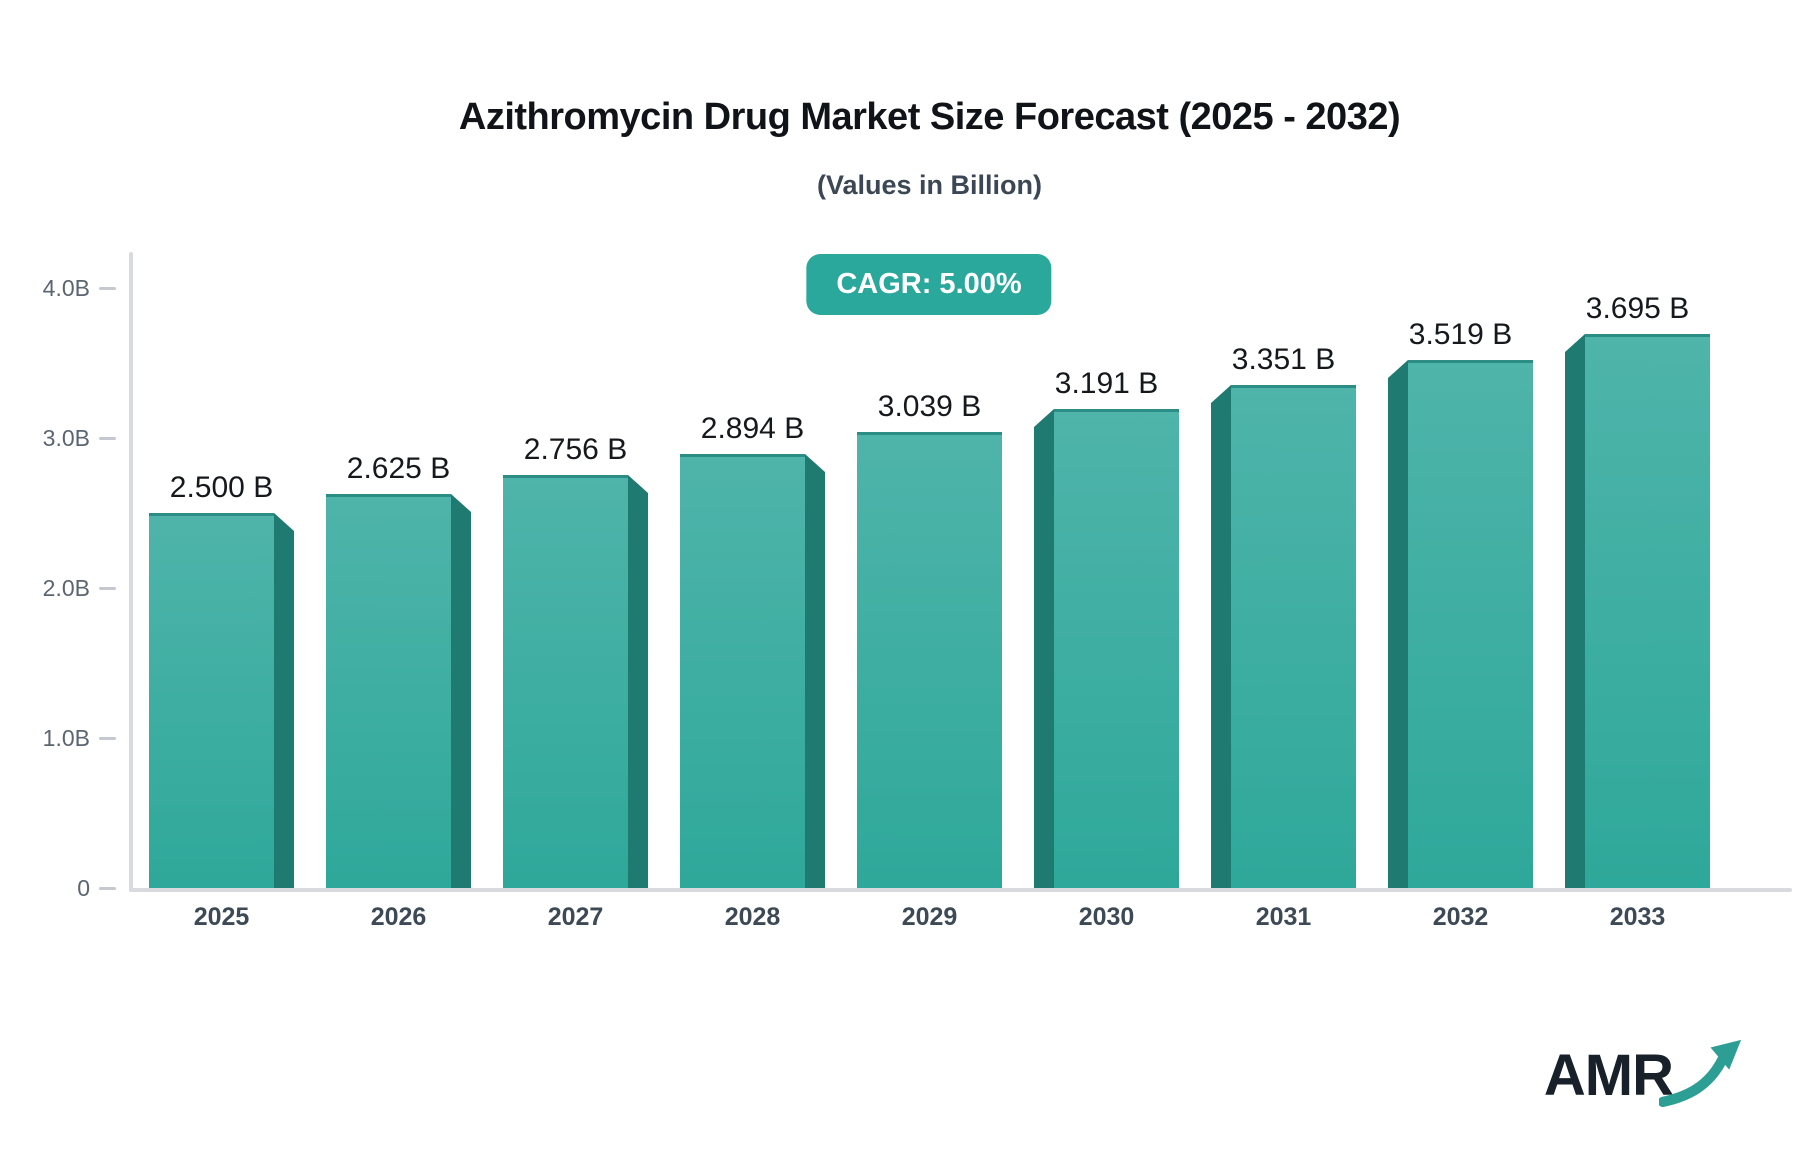 The width and height of the screenshot is (1800, 1156). What do you see at coordinates (83, 888) in the screenshot?
I see `y-tick-label: 0` at bounding box center [83, 888].